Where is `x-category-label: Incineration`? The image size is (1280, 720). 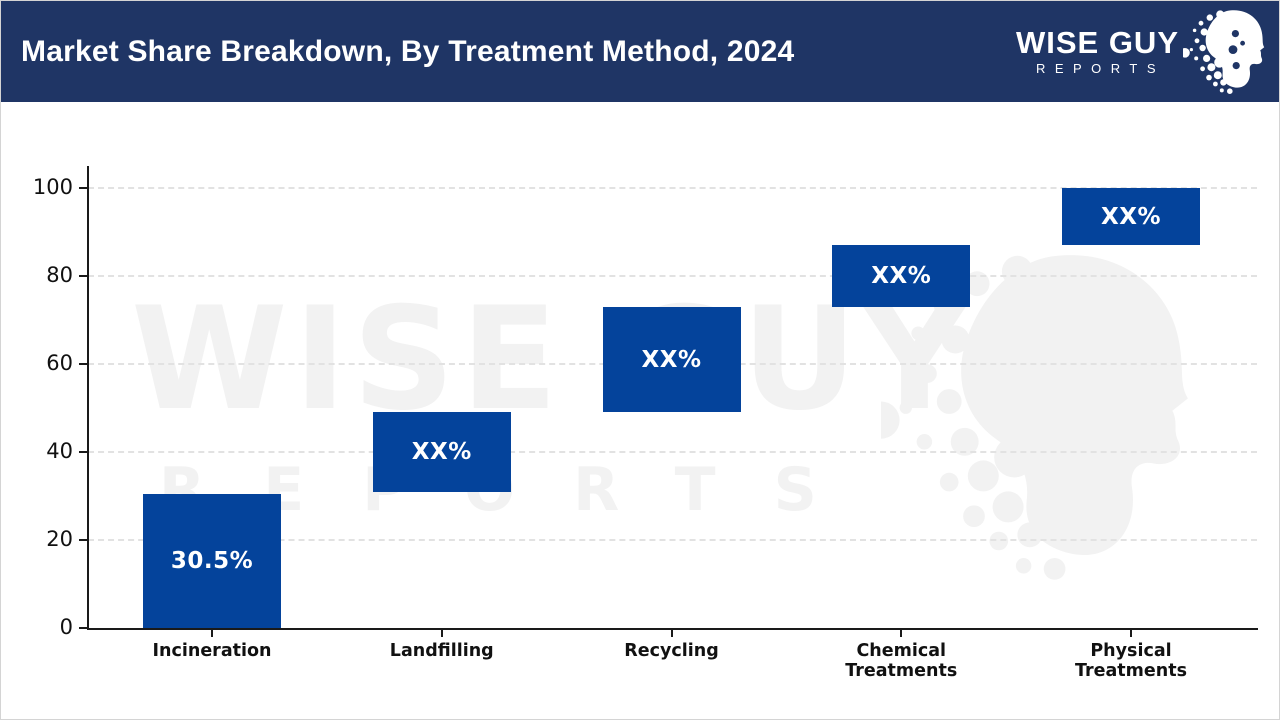 x-category-label: Incineration is located at coordinates (212, 651).